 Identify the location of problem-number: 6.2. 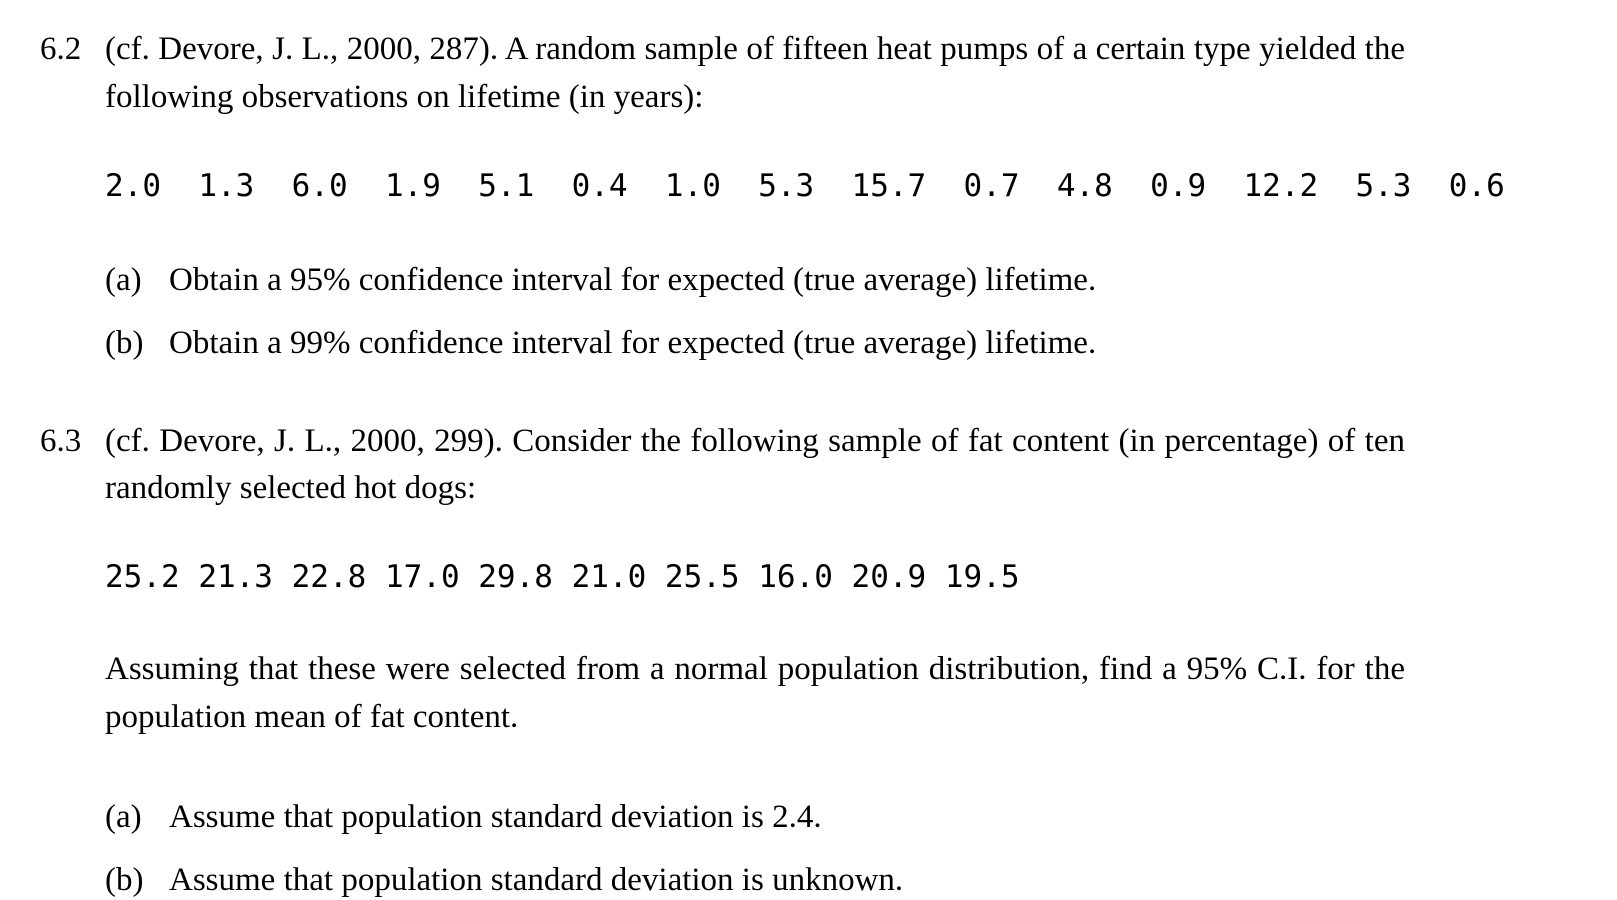
(61, 49).